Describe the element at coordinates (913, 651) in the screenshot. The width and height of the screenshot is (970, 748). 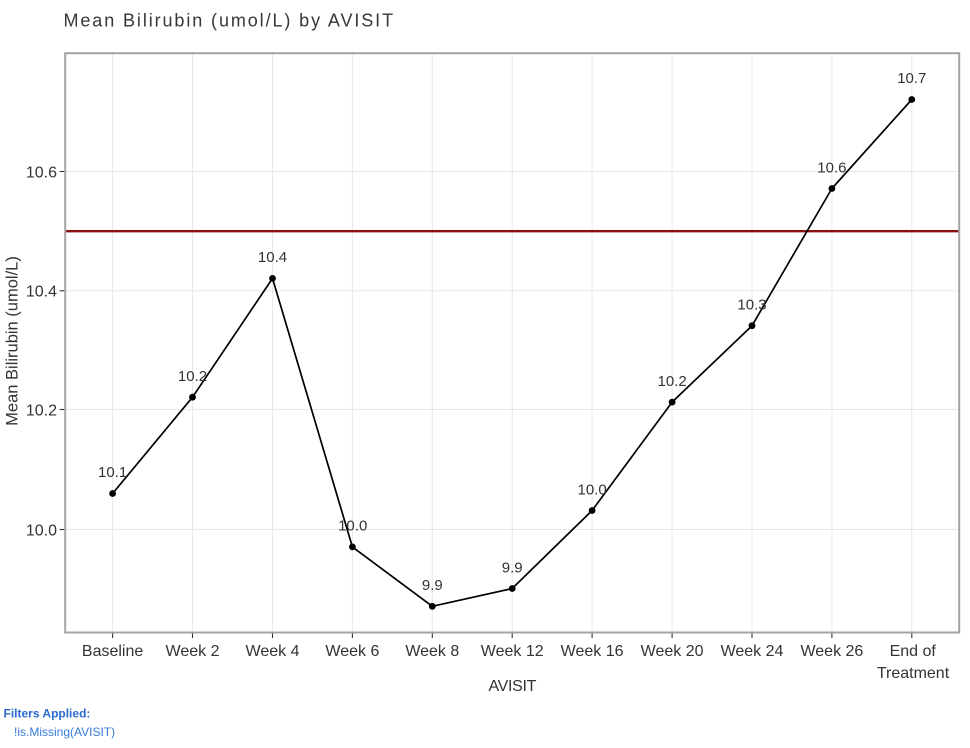
I see `svg-text: End of` at that location.